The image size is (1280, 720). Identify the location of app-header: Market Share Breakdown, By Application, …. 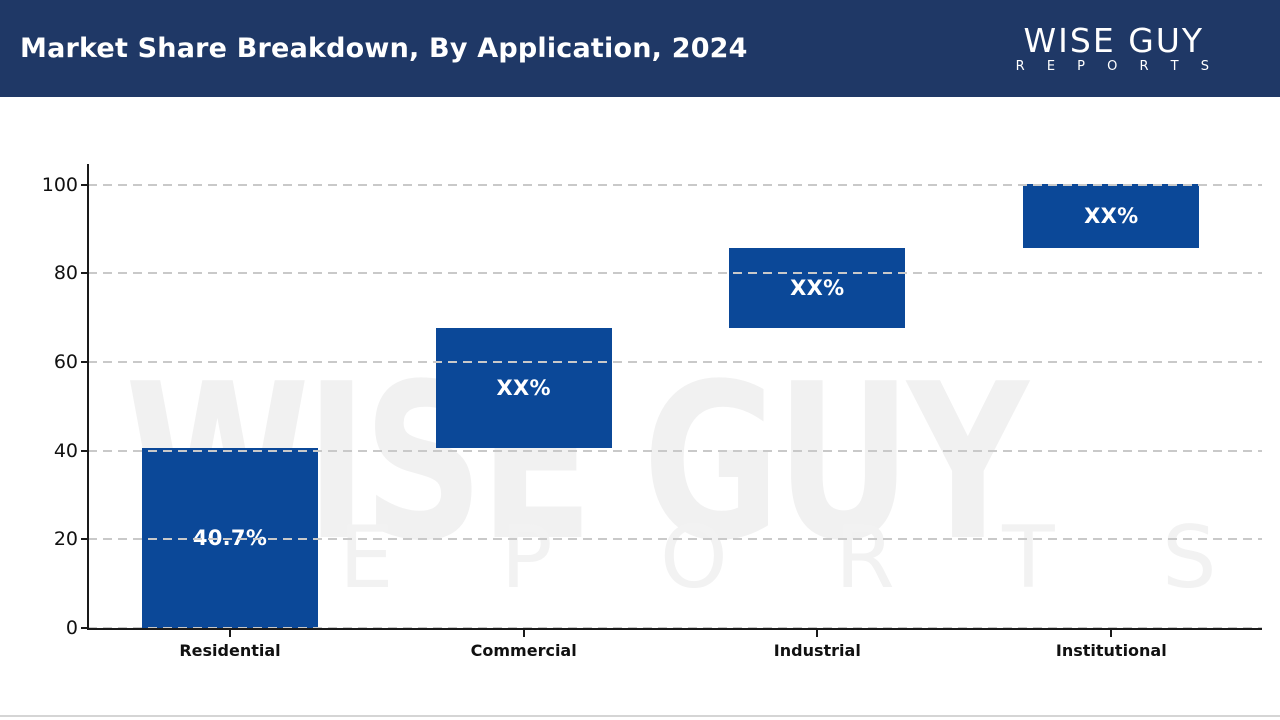
(640, 48).